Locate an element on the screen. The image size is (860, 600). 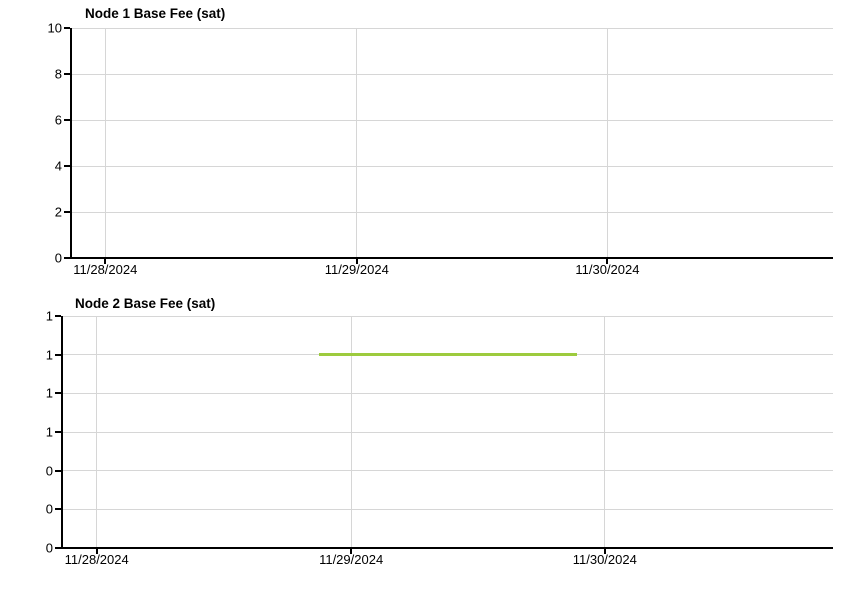
y-axis-tick-label: 10 is located at coordinates (54, 28).